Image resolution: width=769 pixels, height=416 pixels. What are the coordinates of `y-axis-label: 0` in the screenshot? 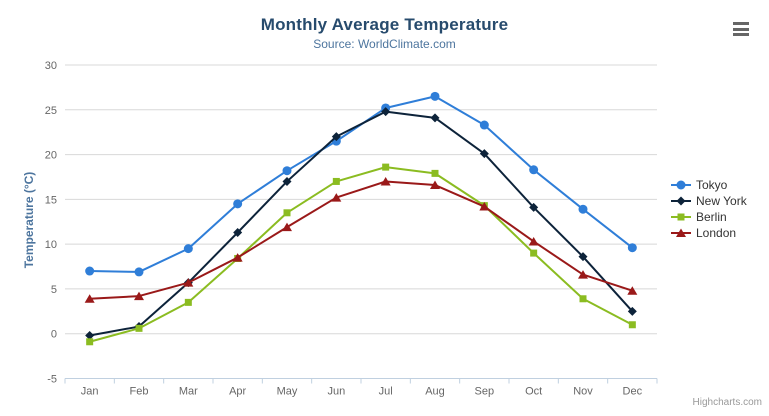 It's located at (54, 335).